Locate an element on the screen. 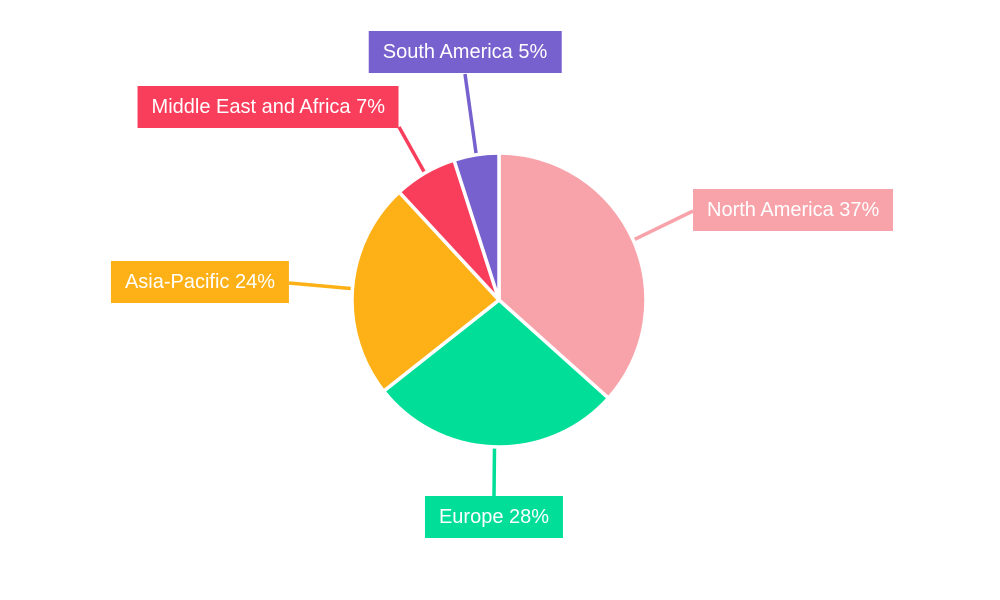  pie-slice-north-america is located at coordinates (572, 275).